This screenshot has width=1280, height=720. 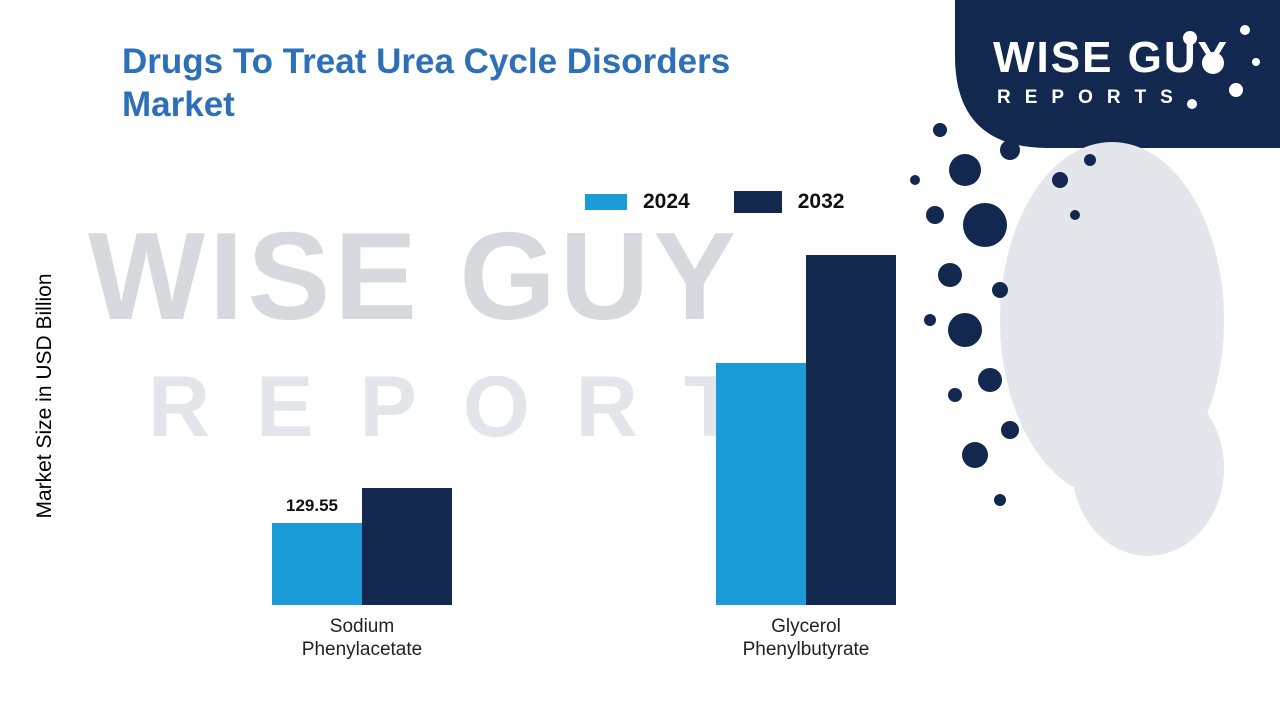 I want to click on bar-value-label: 129.55, so click(x=312, y=505).